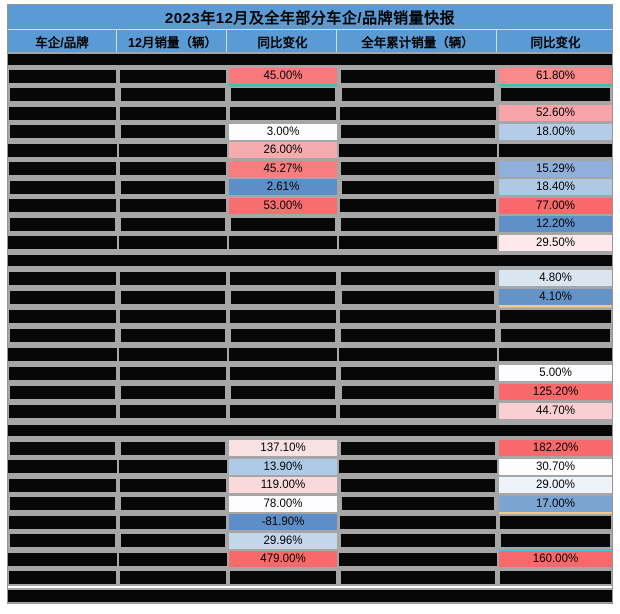 The height and width of the screenshot is (614, 620). What do you see at coordinates (555, 131) in the screenshot?
I see `cell-year-yoy: 18.00%` at bounding box center [555, 131].